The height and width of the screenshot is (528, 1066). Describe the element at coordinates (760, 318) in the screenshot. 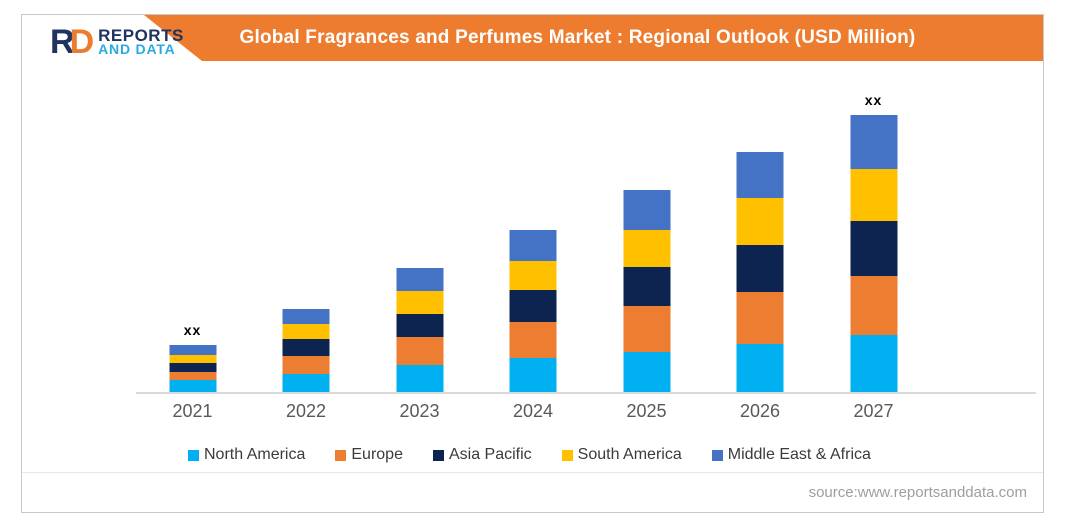

I see `bar-segment-europe-2026` at that location.